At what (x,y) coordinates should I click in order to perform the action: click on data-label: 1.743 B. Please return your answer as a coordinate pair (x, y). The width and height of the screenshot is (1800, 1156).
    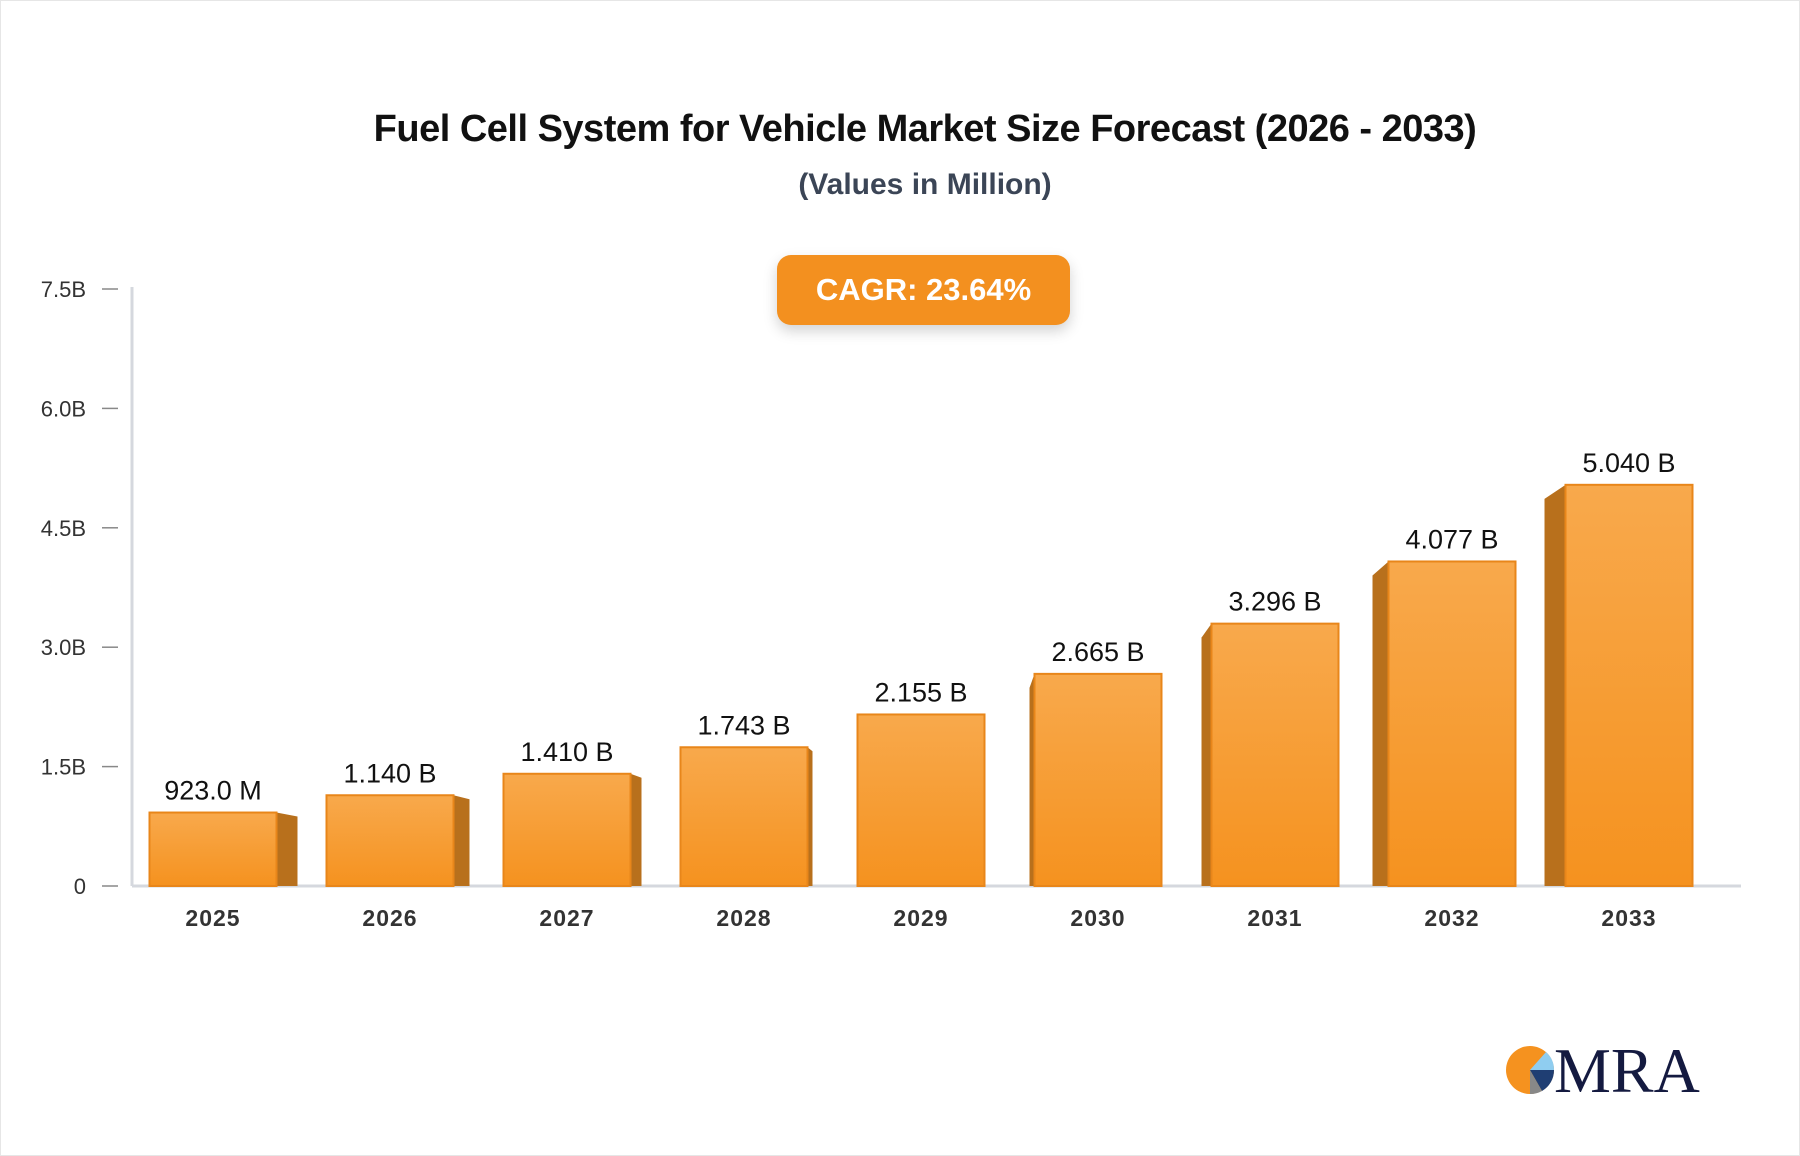
    Looking at the image, I should click on (743, 725).